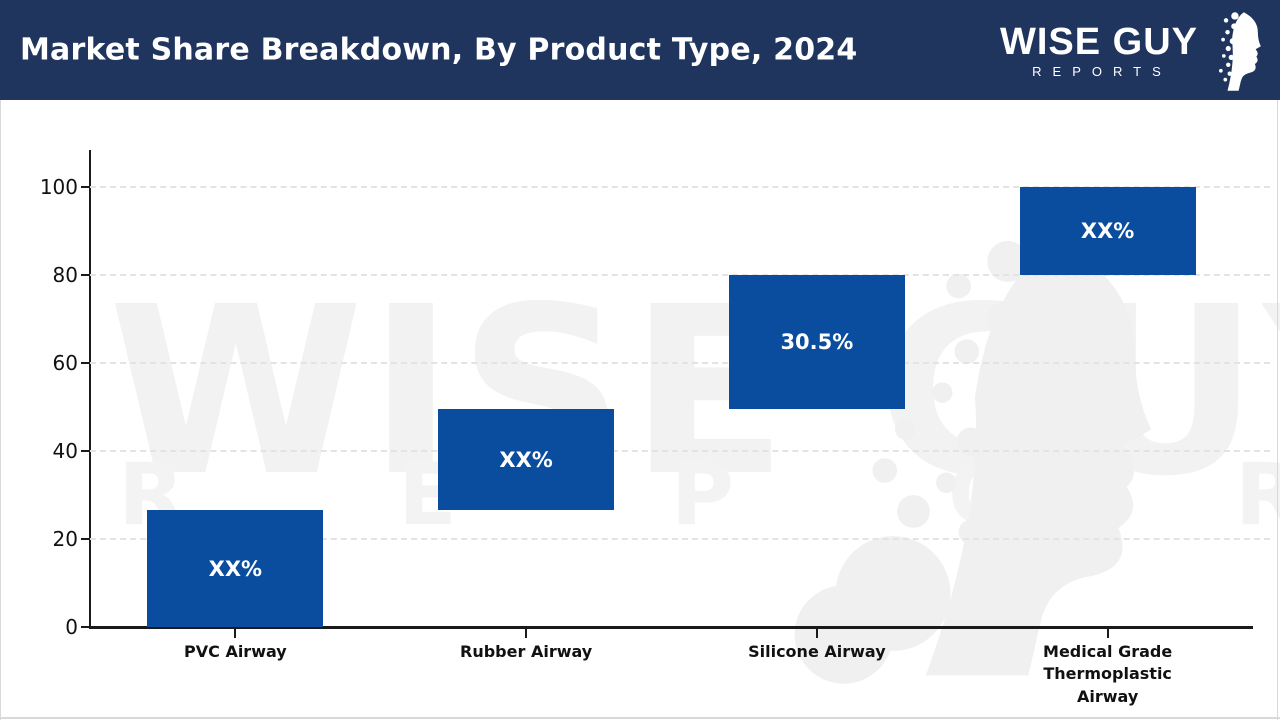  What do you see at coordinates (671, 627) in the screenshot?
I see `x-axis-line` at bounding box center [671, 627].